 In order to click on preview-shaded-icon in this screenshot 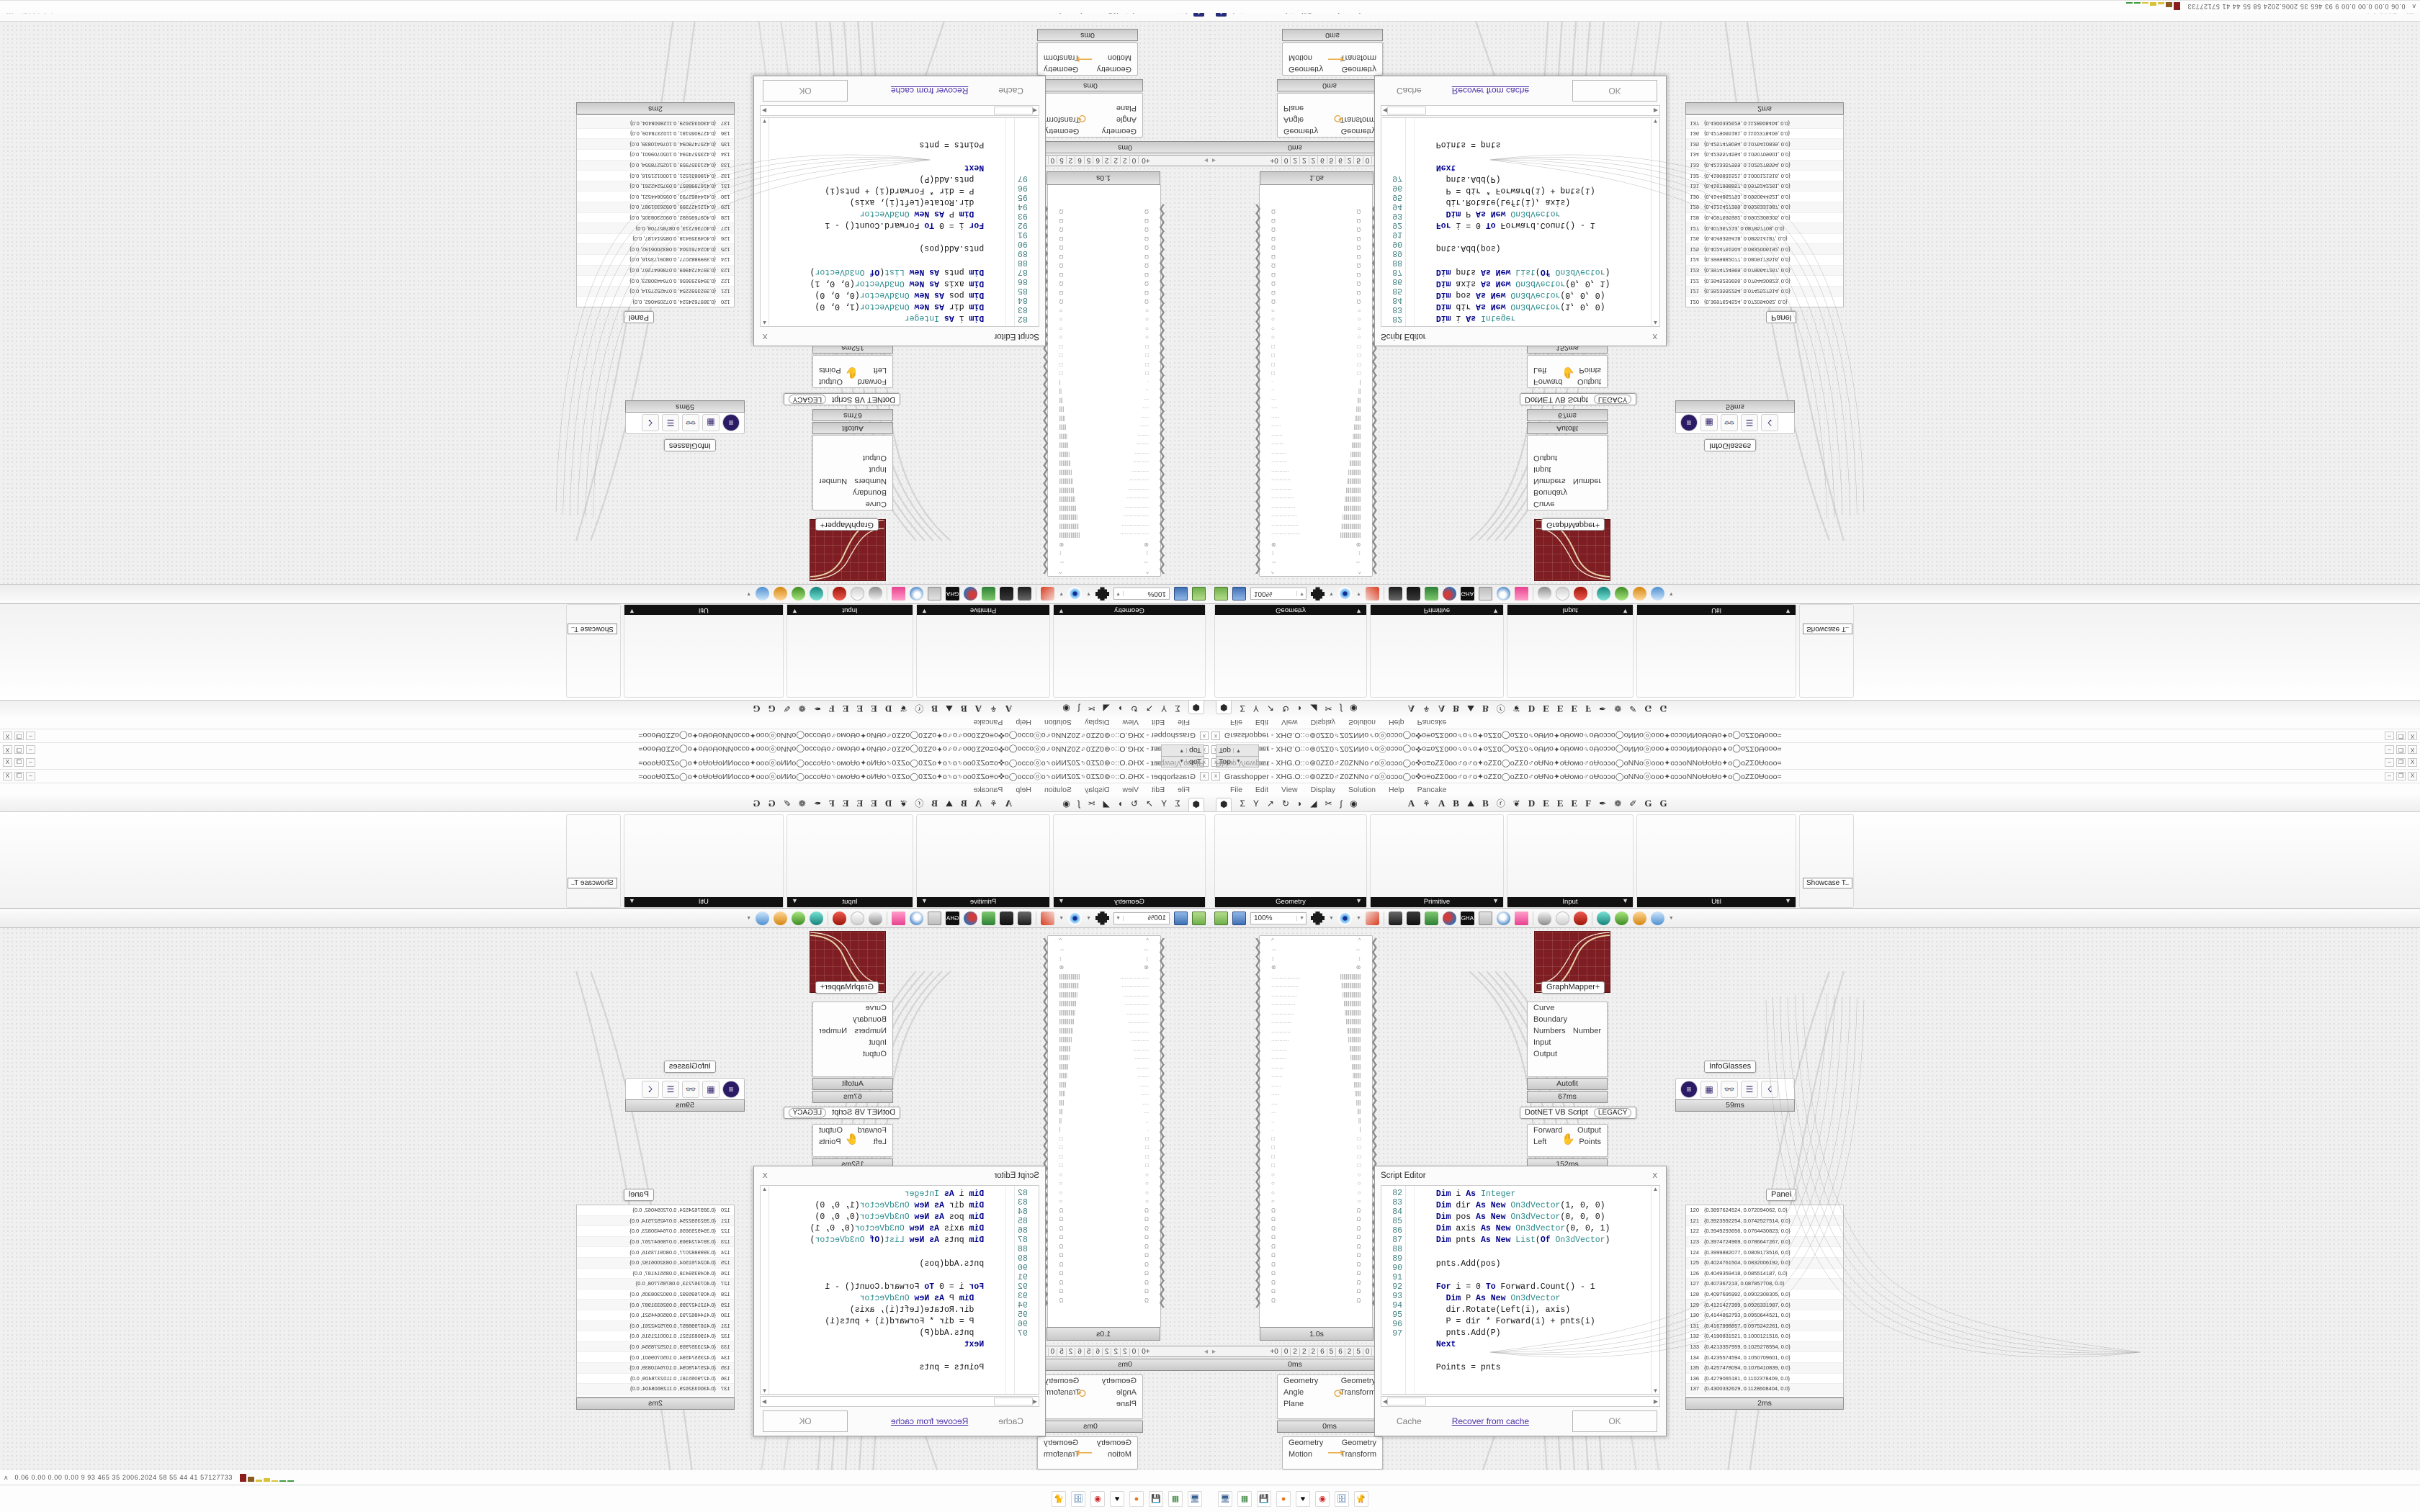, I will do `click(1413, 918)`.